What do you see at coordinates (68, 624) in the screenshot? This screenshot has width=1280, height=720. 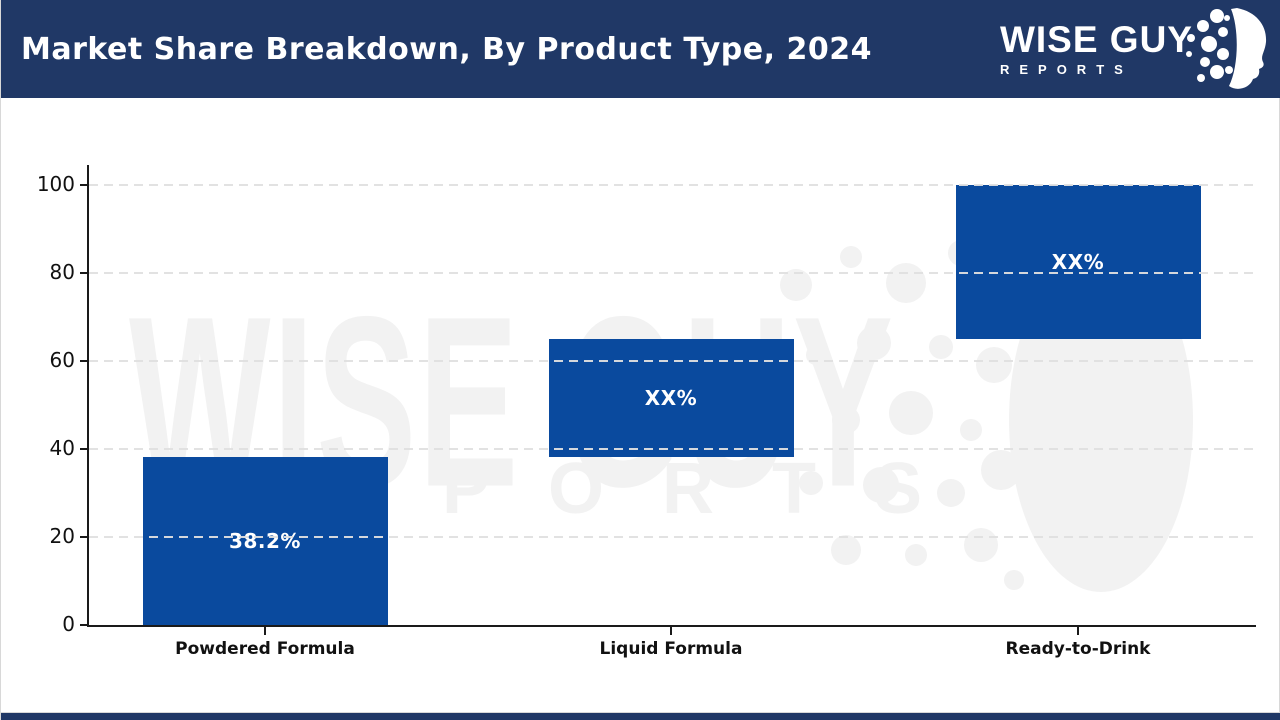 I see `y-tick-label-0: 0` at bounding box center [68, 624].